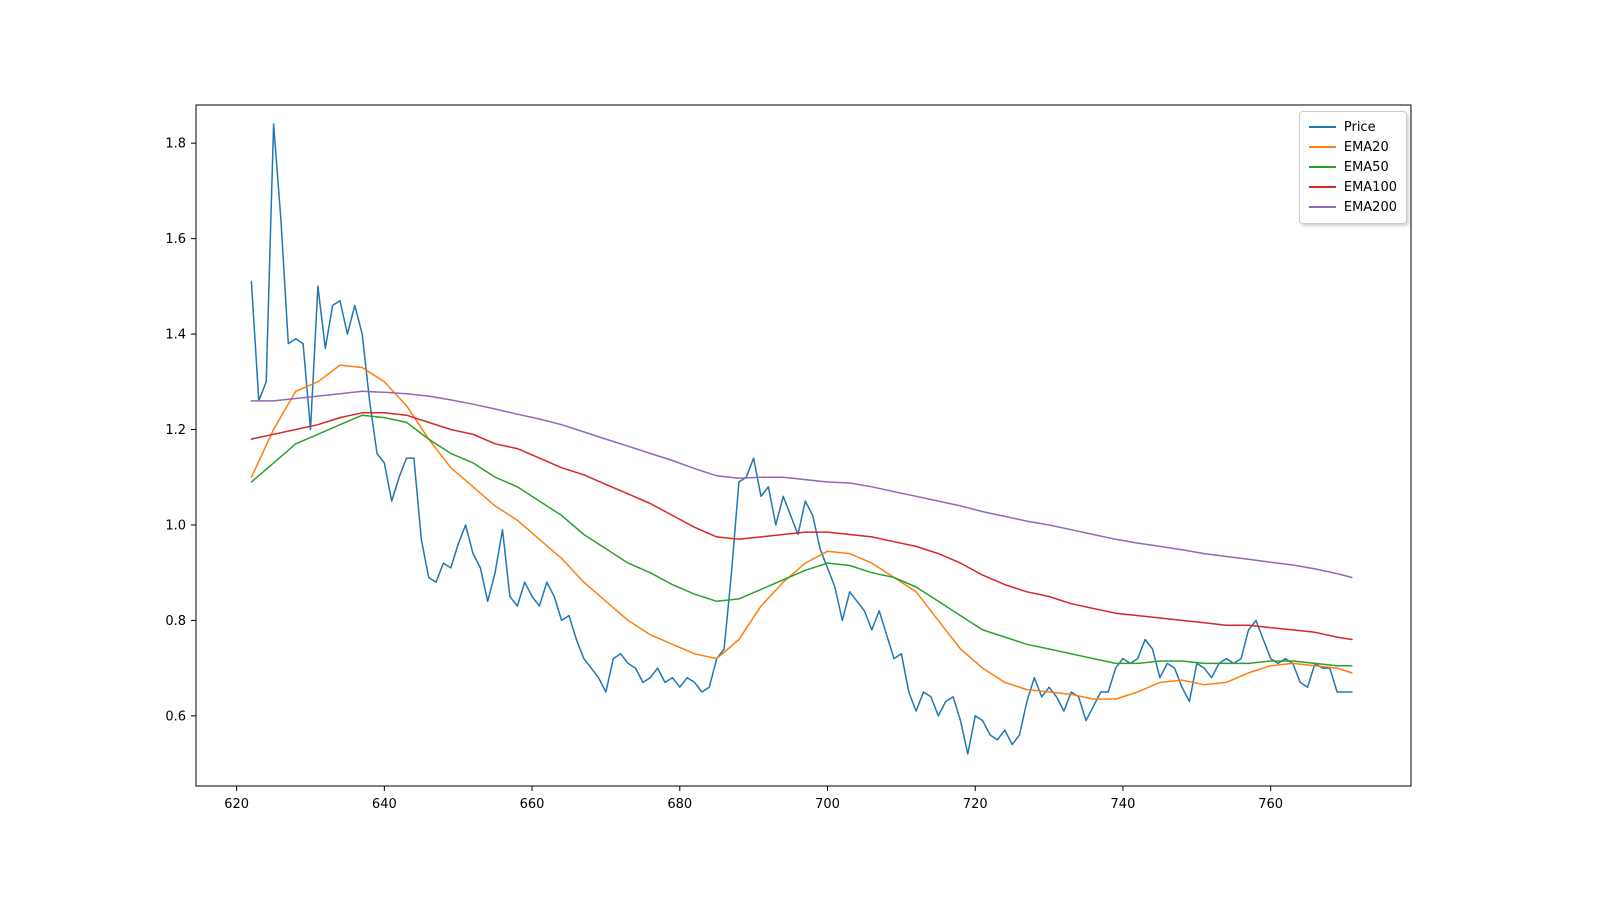 The width and height of the screenshot is (1600, 900). Describe the element at coordinates (175, 239) in the screenshot. I see `y-tick-label: 1.6` at that location.